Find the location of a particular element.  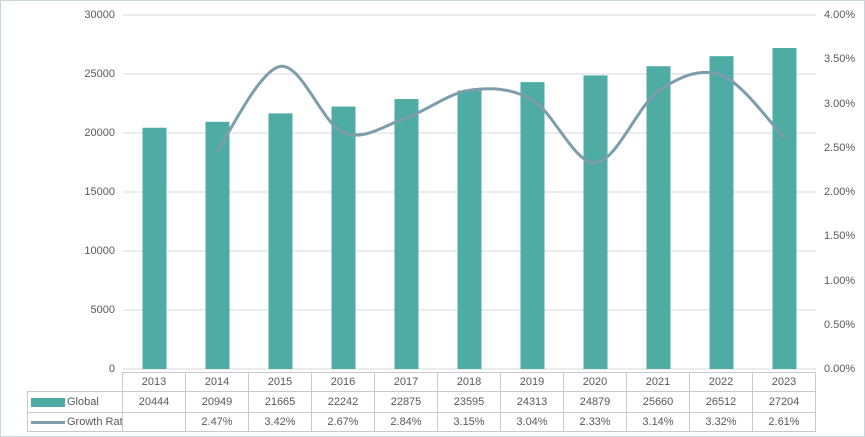

line-legend-swatch is located at coordinates (48, 422).